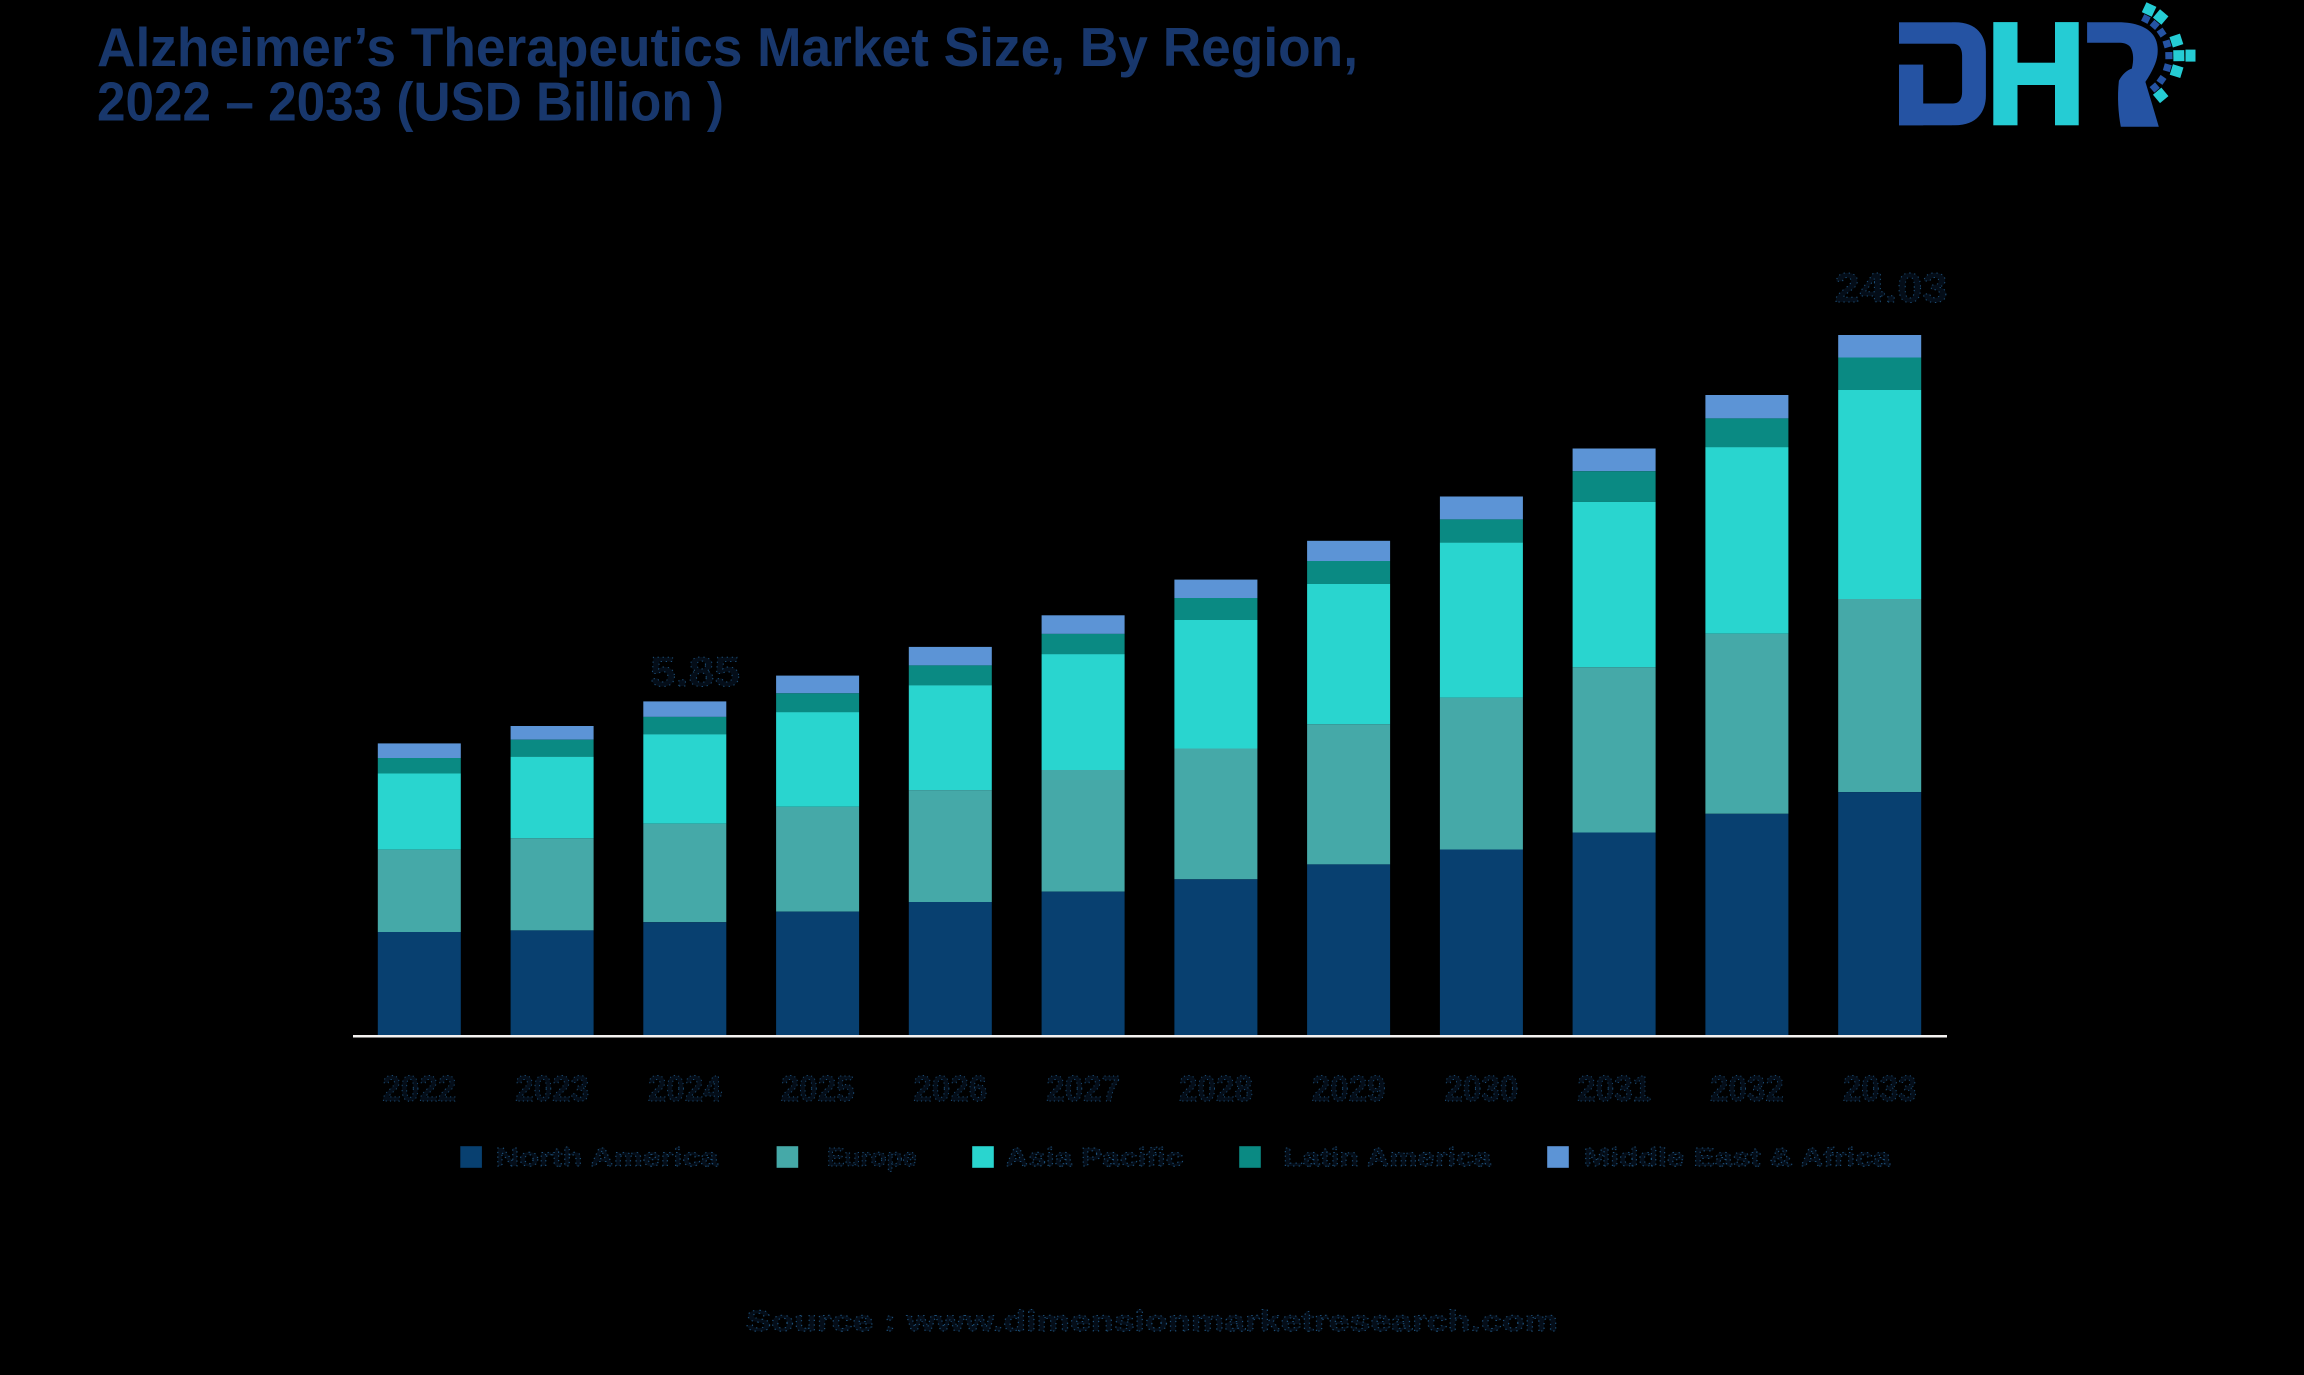 Image resolution: width=2304 pixels, height=1375 pixels. What do you see at coordinates (872, 1157) in the screenshot?
I see `svg-text: Europe` at bounding box center [872, 1157].